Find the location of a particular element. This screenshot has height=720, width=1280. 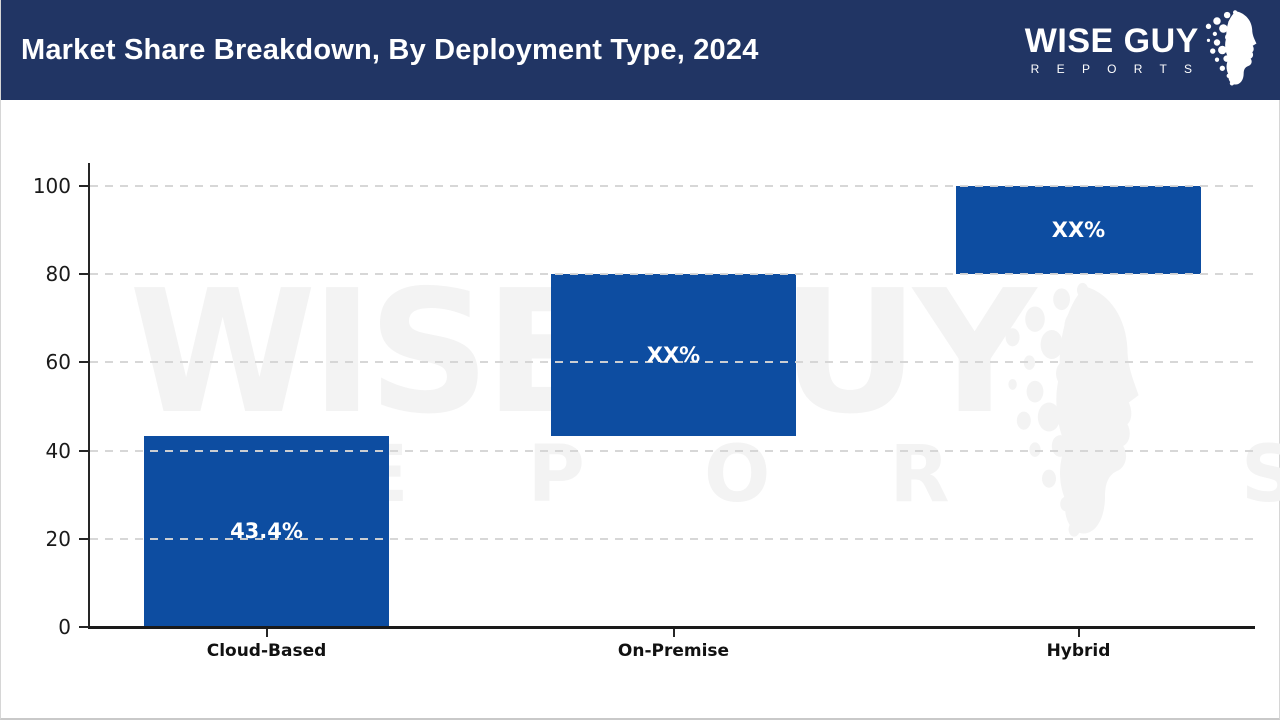

y-tick-label-20: 20 is located at coordinates (58, 538).